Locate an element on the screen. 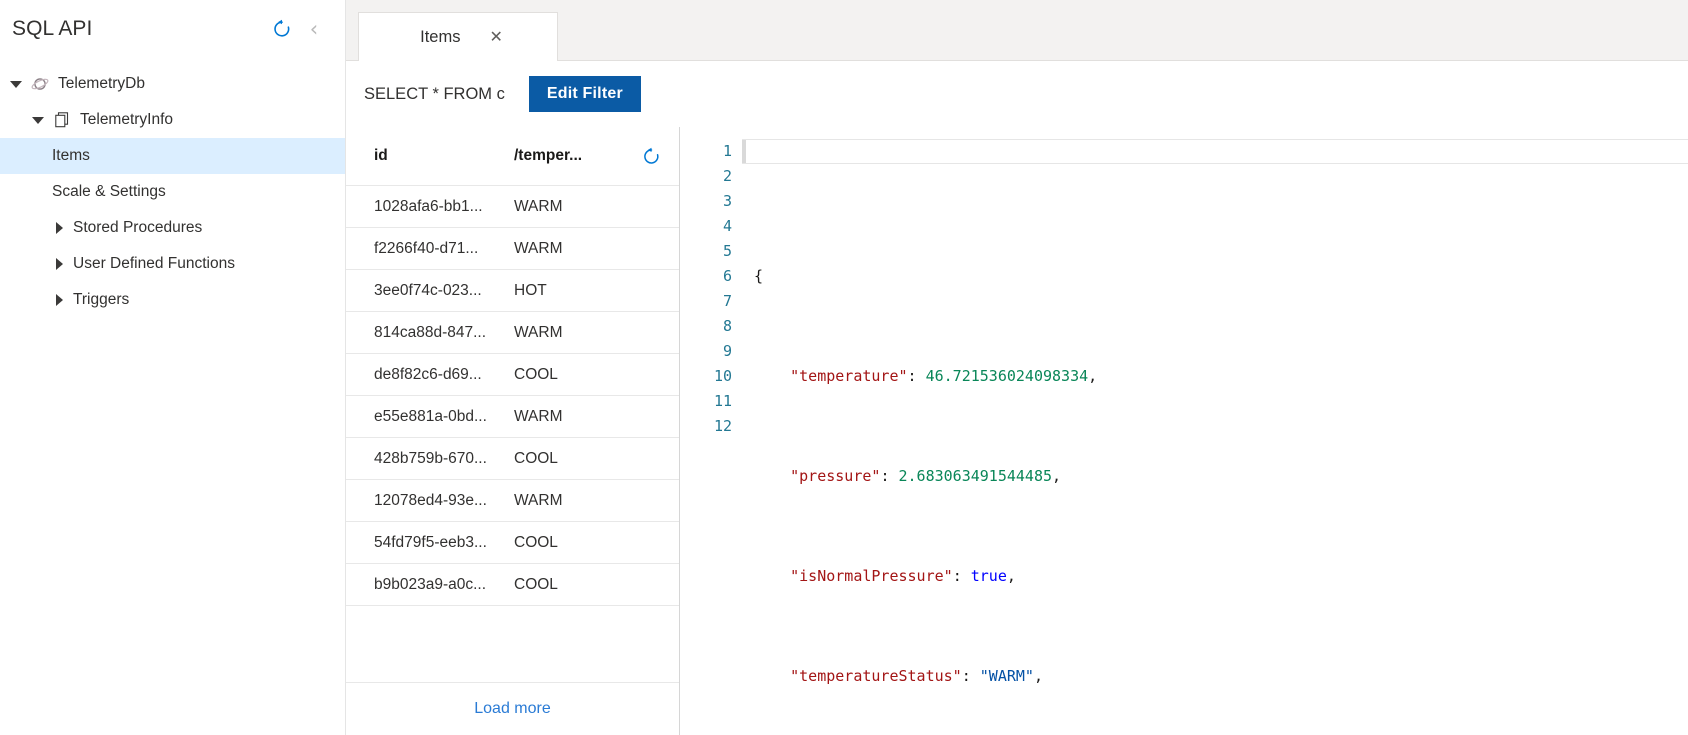 The width and height of the screenshot is (1688, 735). tree-item-label: User Defined Functions is located at coordinates (154, 263).